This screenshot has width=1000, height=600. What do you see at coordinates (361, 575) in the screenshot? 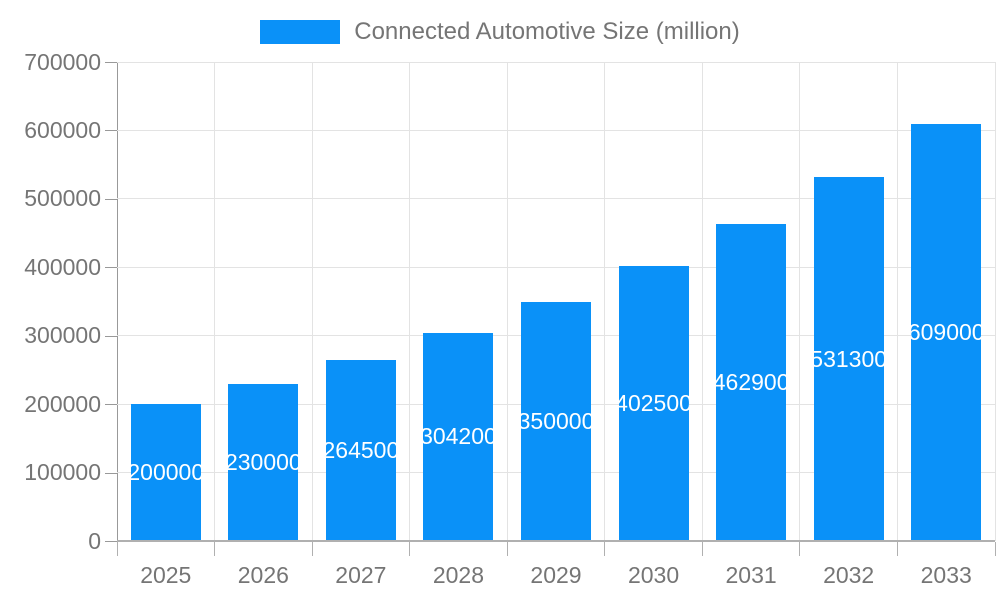
I see `x-tick-label: 2027` at bounding box center [361, 575].